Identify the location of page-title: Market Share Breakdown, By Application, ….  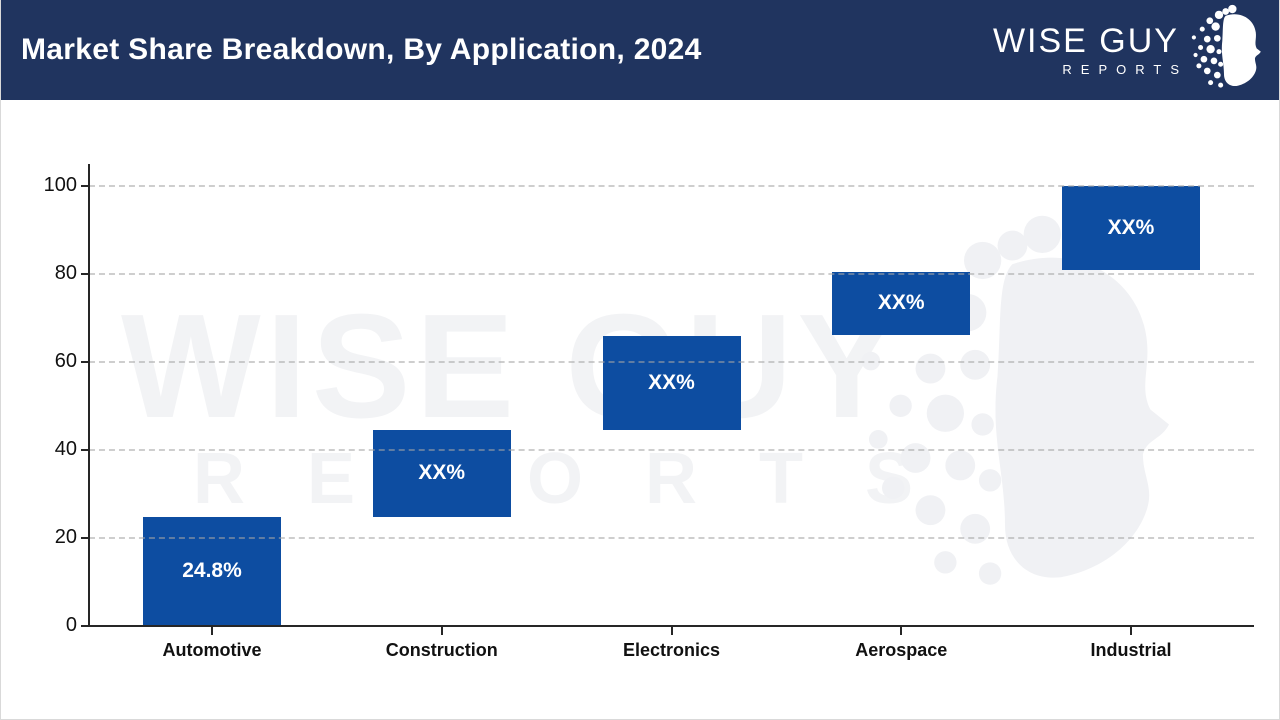
(361, 49).